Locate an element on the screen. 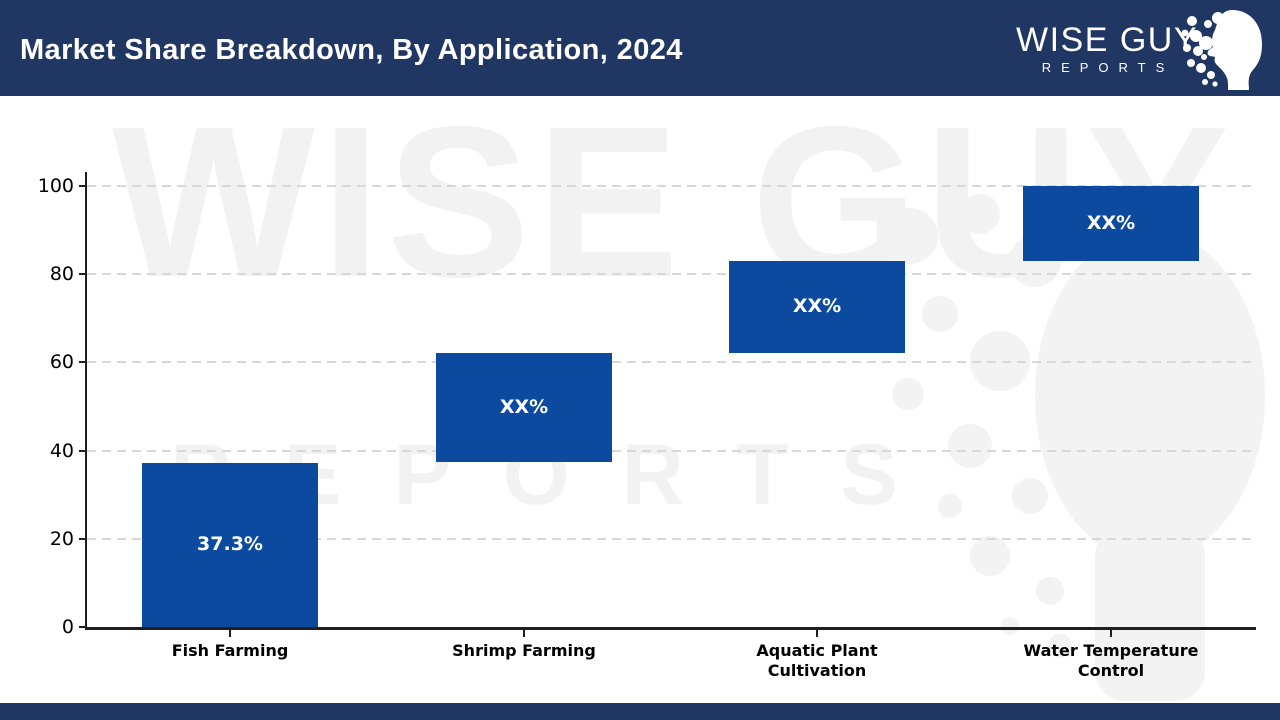  bar-water-temperature-control: XX% is located at coordinates (1111, 224).